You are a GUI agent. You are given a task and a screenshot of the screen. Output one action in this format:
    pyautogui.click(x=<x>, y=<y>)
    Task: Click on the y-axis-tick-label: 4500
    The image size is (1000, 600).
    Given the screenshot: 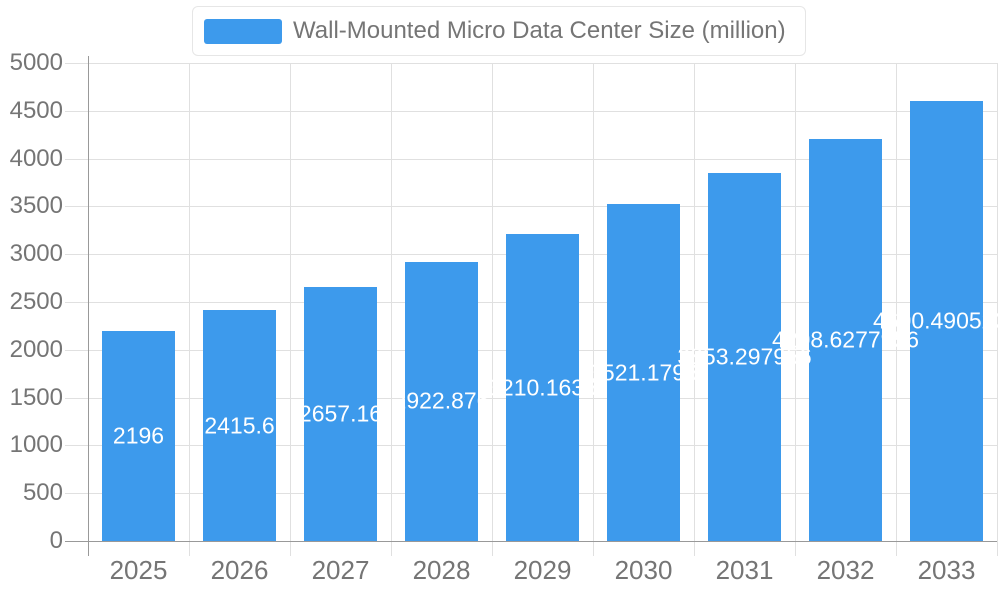 What is the action you would take?
    pyautogui.click(x=36, y=110)
    